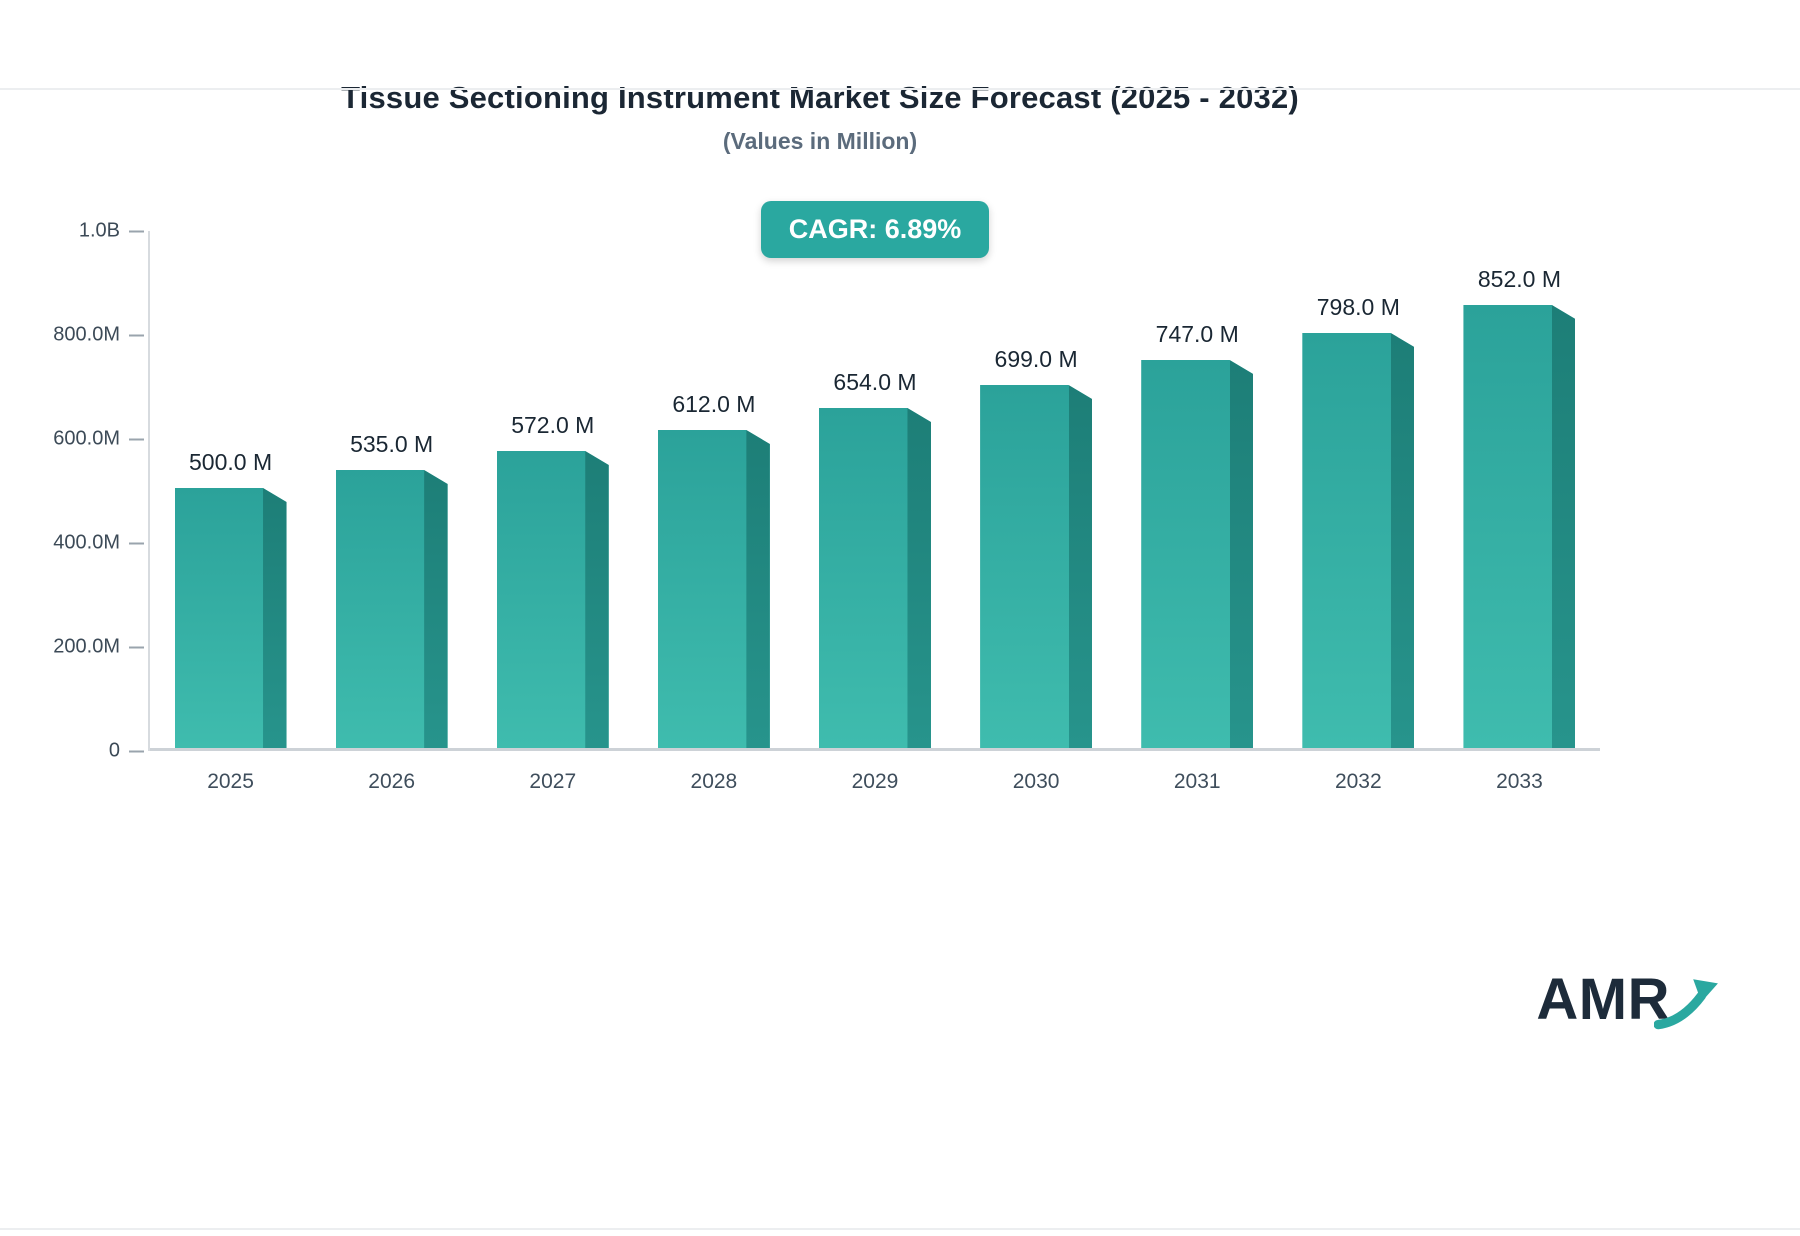  Describe the element at coordinates (86, 334) in the screenshot. I see `y-tick-label: 800.0M` at that location.